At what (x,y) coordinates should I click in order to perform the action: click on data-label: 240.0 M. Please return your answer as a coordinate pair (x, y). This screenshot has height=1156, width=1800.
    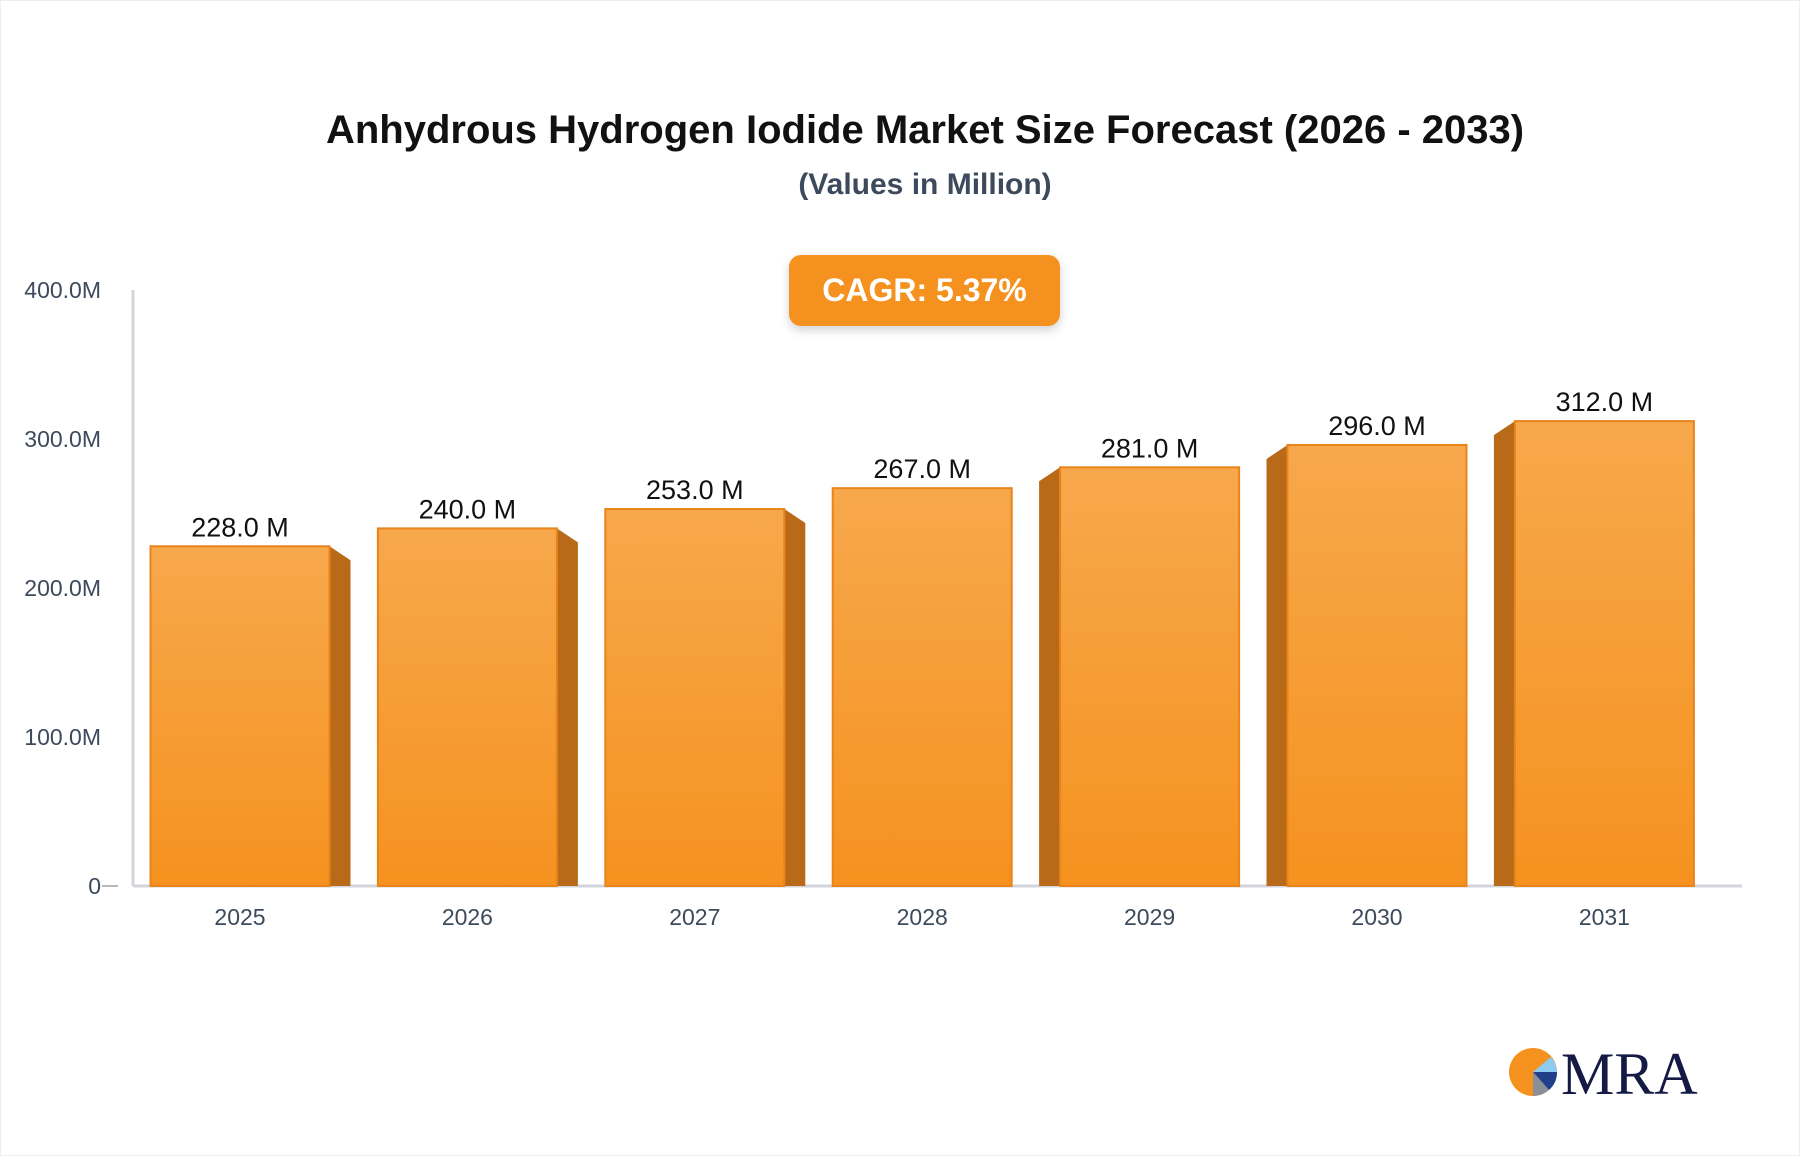
    Looking at the image, I should click on (468, 509).